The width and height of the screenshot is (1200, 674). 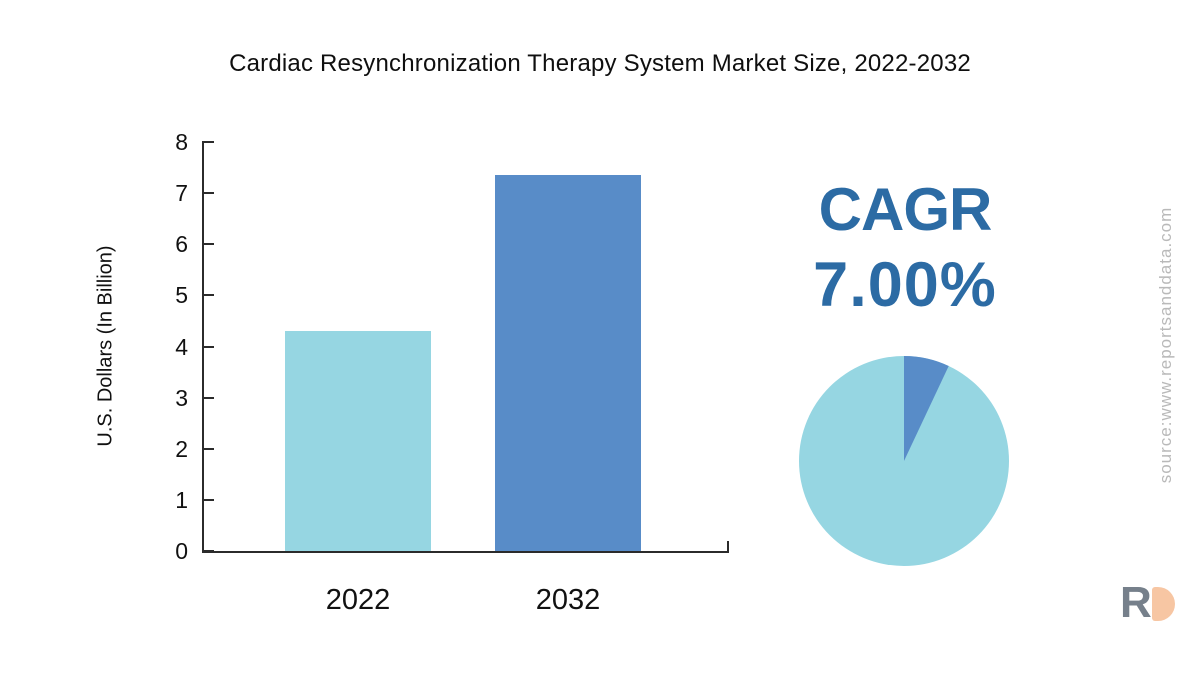 What do you see at coordinates (358, 441) in the screenshot?
I see `bar-2022` at bounding box center [358, 441].